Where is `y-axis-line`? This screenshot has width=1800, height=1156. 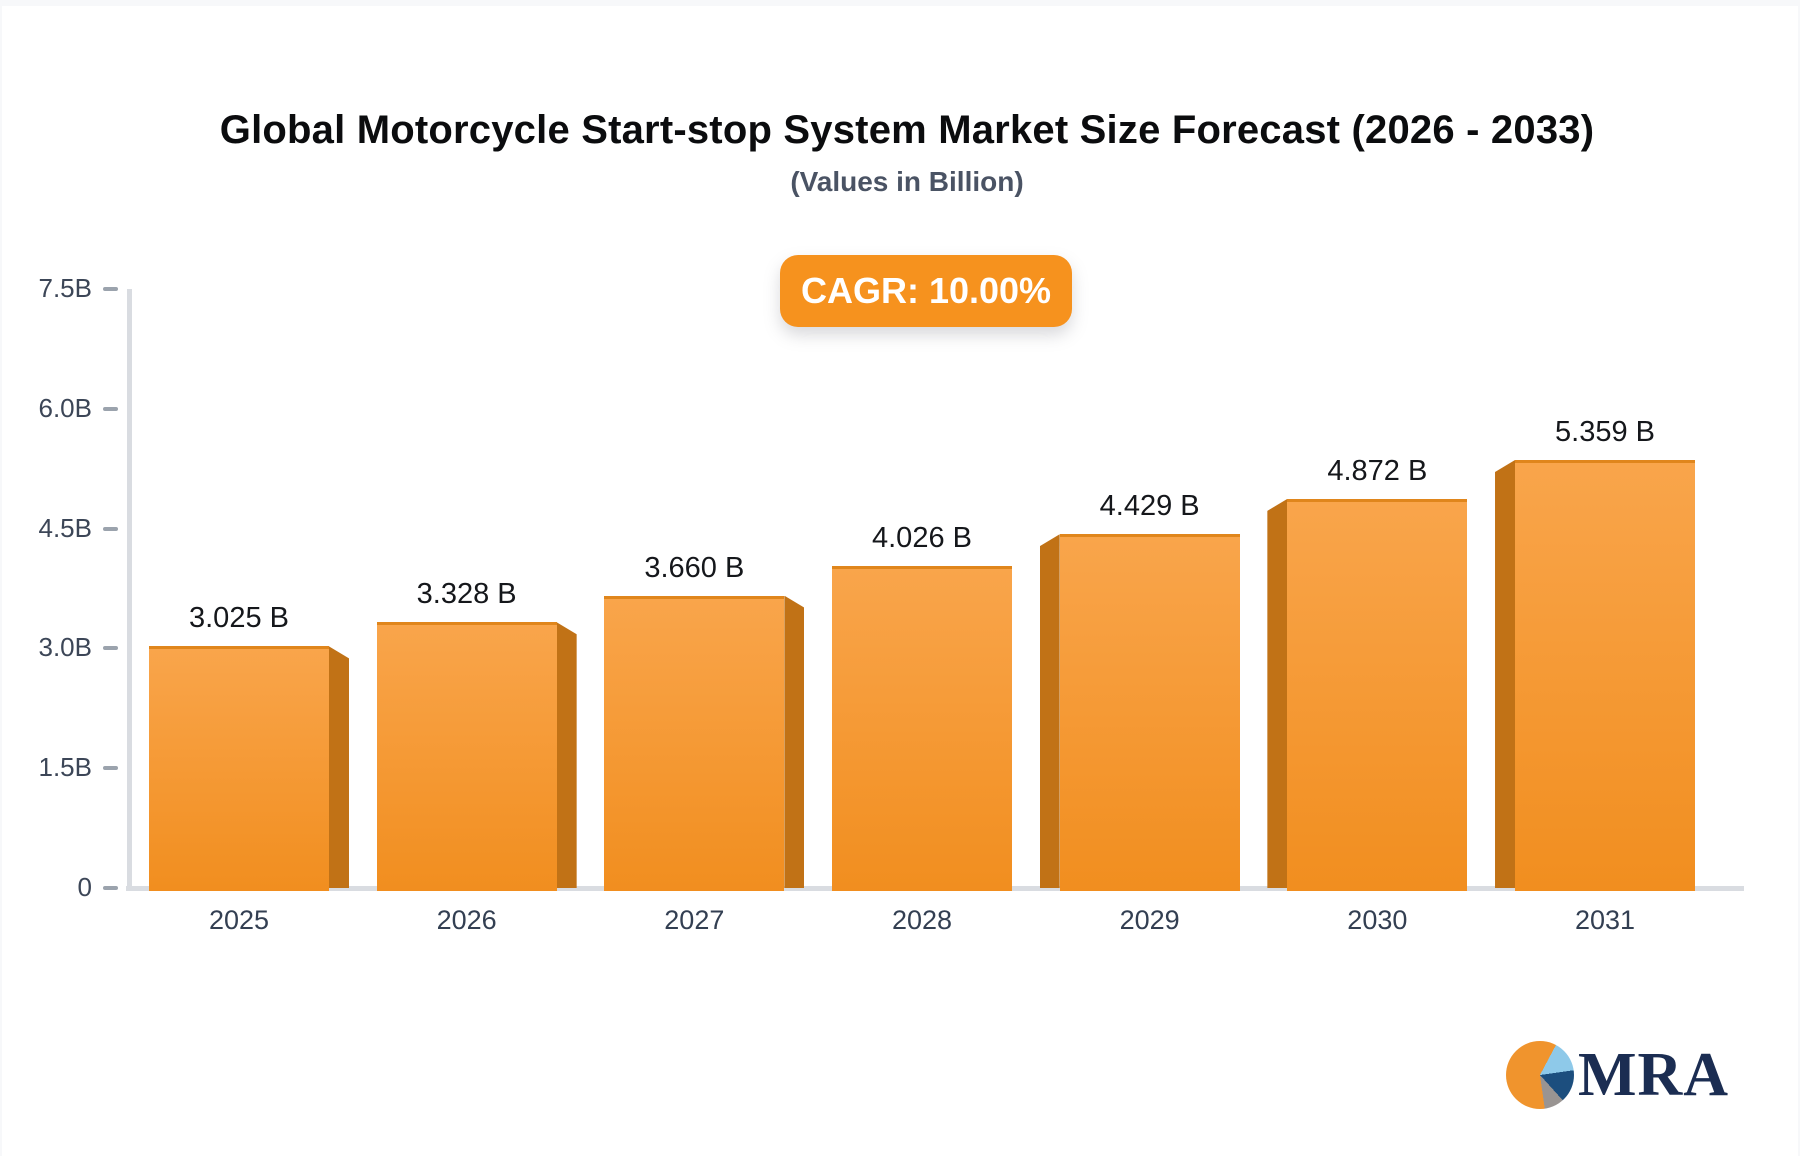 y-axis-line is located at coordinates (129, 589).